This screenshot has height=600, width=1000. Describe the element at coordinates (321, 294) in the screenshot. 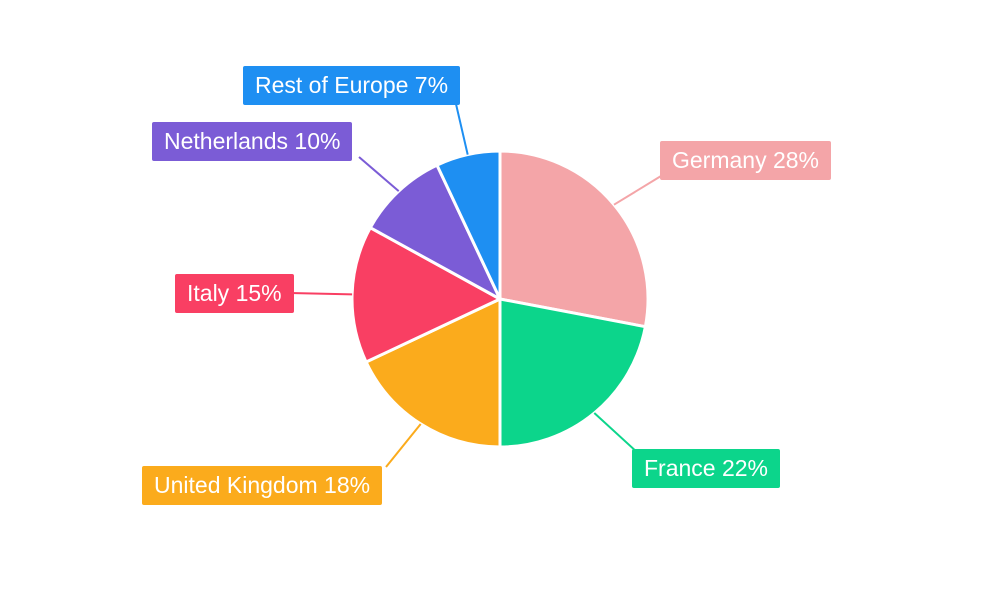

I see `pie-callout-line-italy` at that location.